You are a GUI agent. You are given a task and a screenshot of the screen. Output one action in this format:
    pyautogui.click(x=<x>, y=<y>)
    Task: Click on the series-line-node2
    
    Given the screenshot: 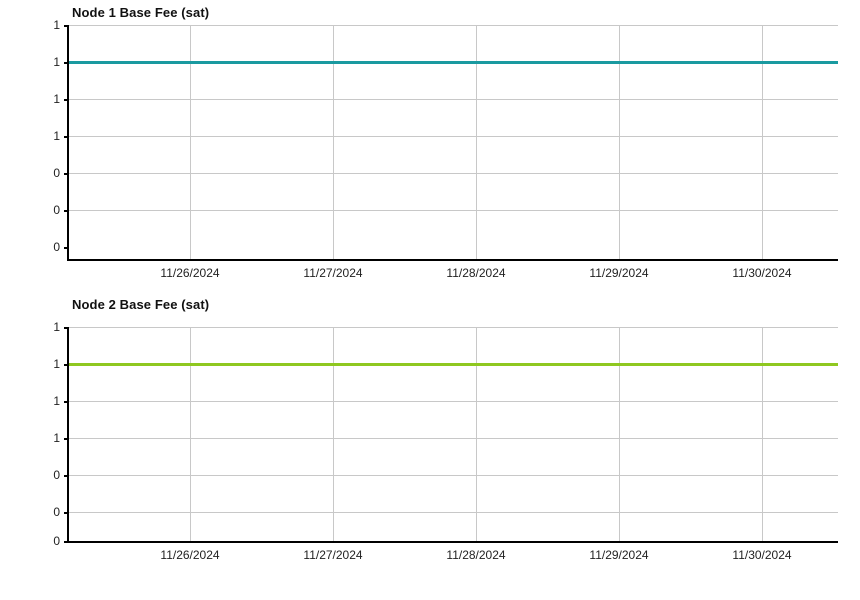 What is the action you would take?
    pyautogui.click(x=453, y=364)
    